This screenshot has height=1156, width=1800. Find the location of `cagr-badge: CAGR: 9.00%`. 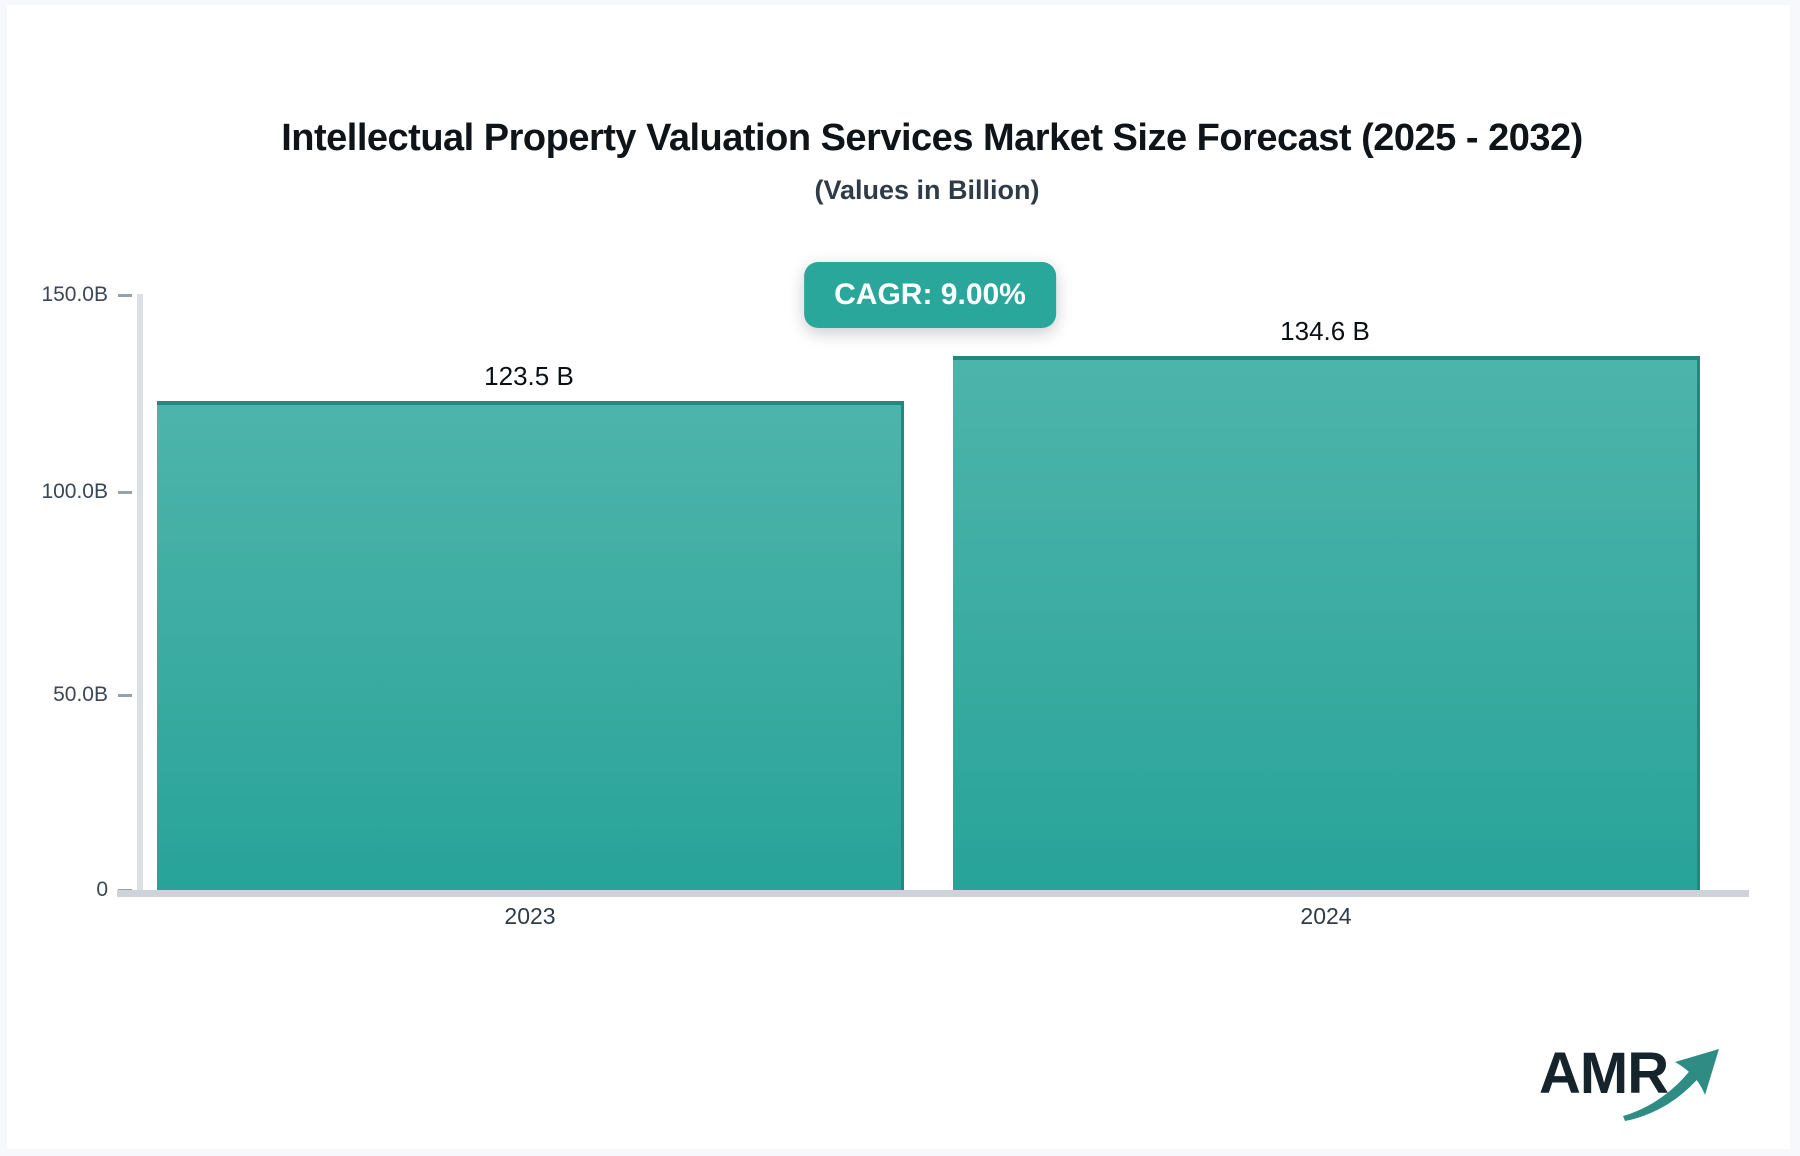

cagr-badge: CAGR: 9.00% is located at coordinates (930, 295).